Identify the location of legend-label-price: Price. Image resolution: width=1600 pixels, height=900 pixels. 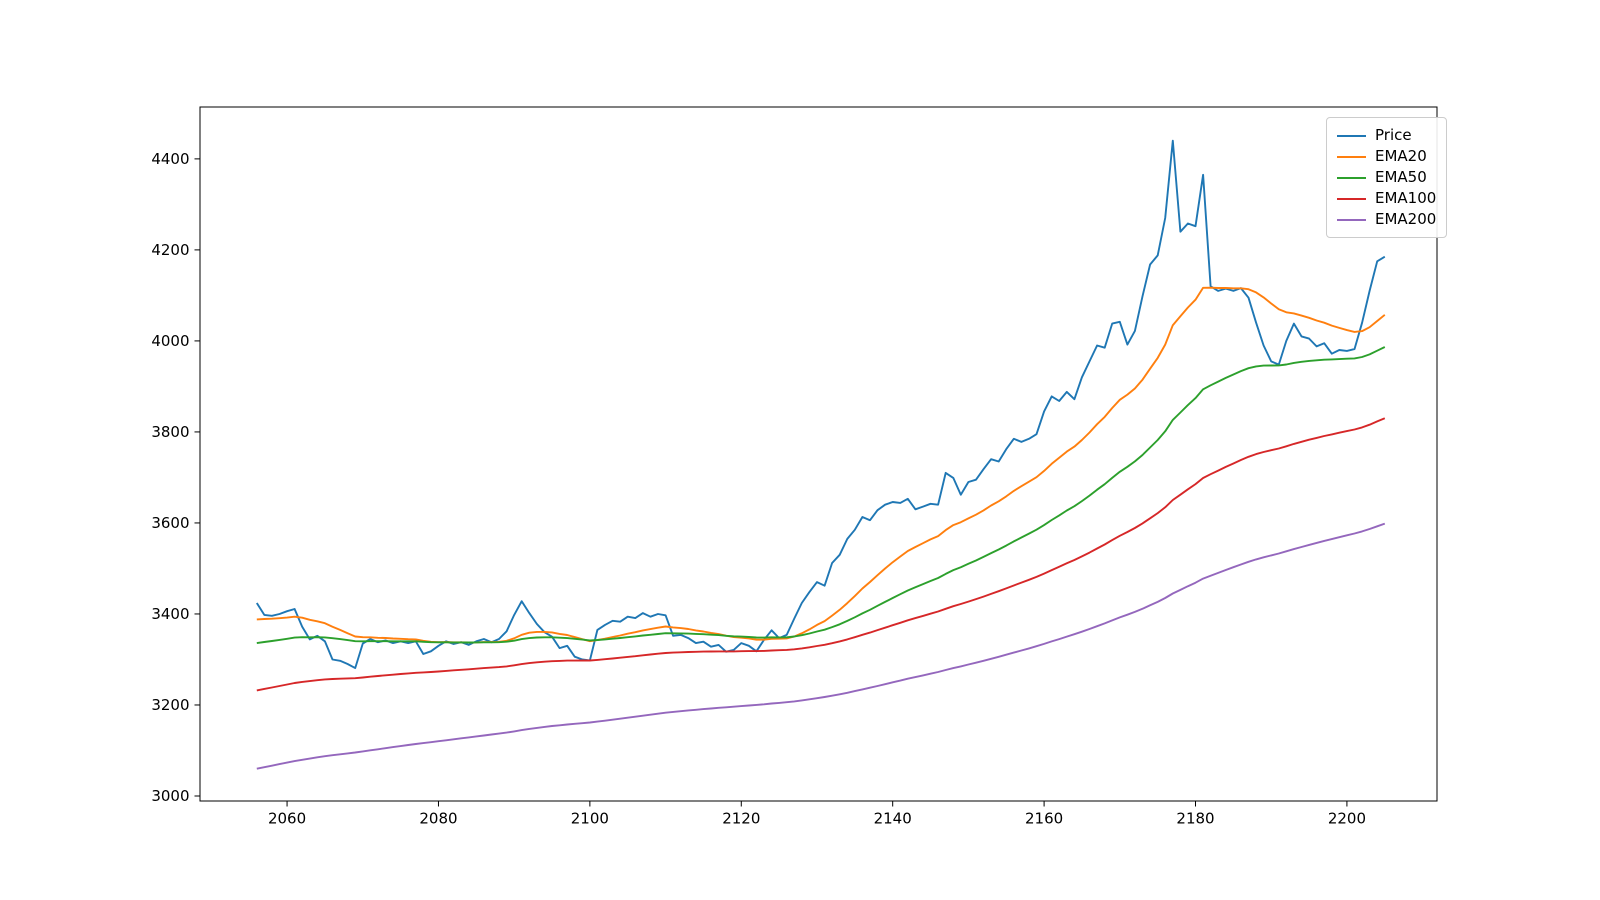
(1393, 135).